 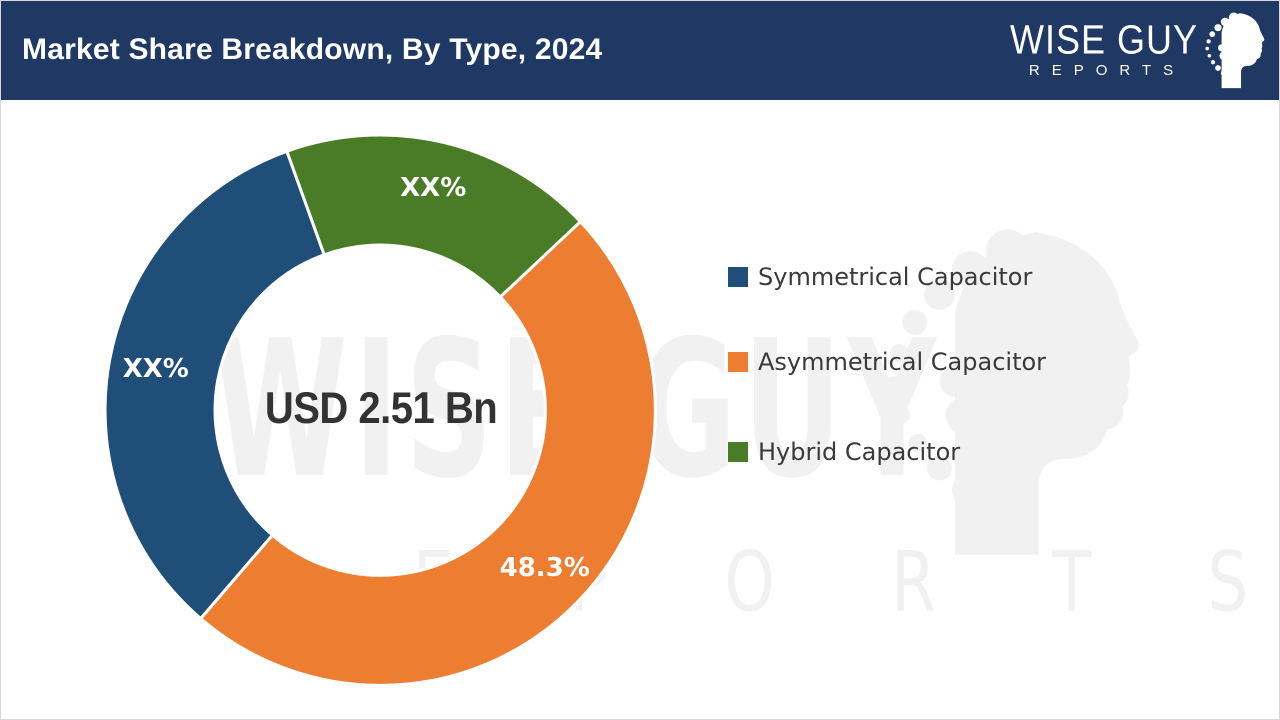 I want to click on logo-dotted-head-icon, so click(x=1235, y=50).